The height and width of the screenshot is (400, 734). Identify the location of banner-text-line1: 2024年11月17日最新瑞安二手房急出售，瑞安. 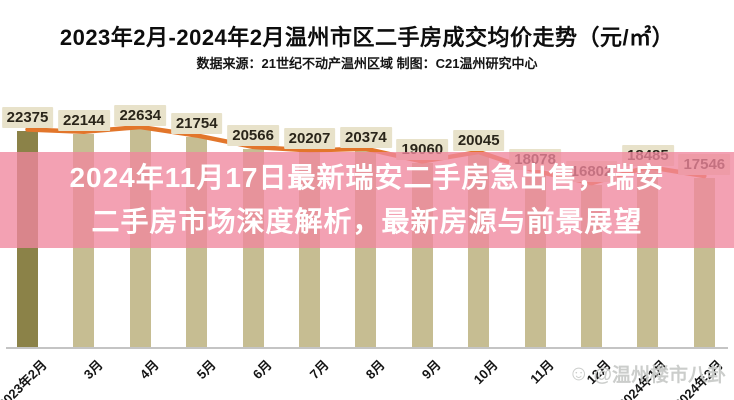
(367, 177).